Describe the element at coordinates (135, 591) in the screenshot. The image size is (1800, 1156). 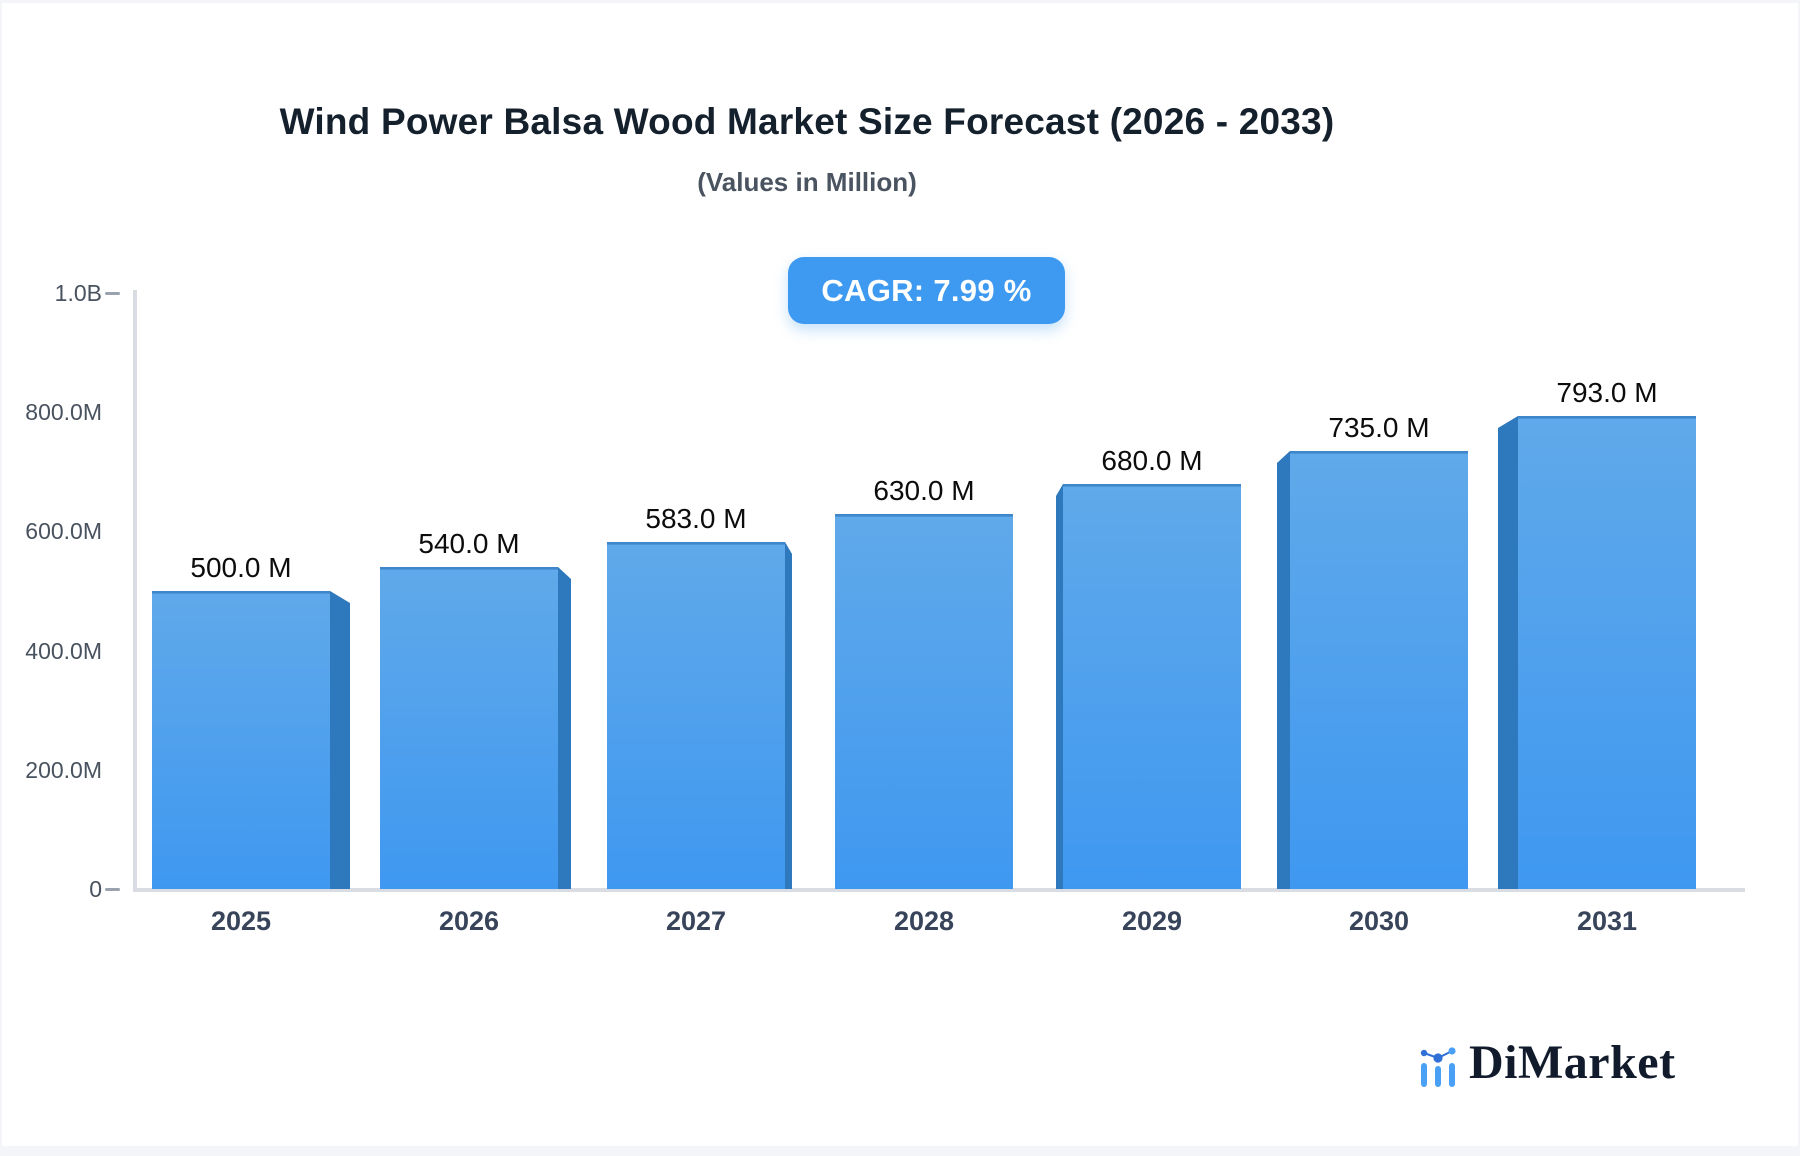
I see `y-axis-line` at that location.